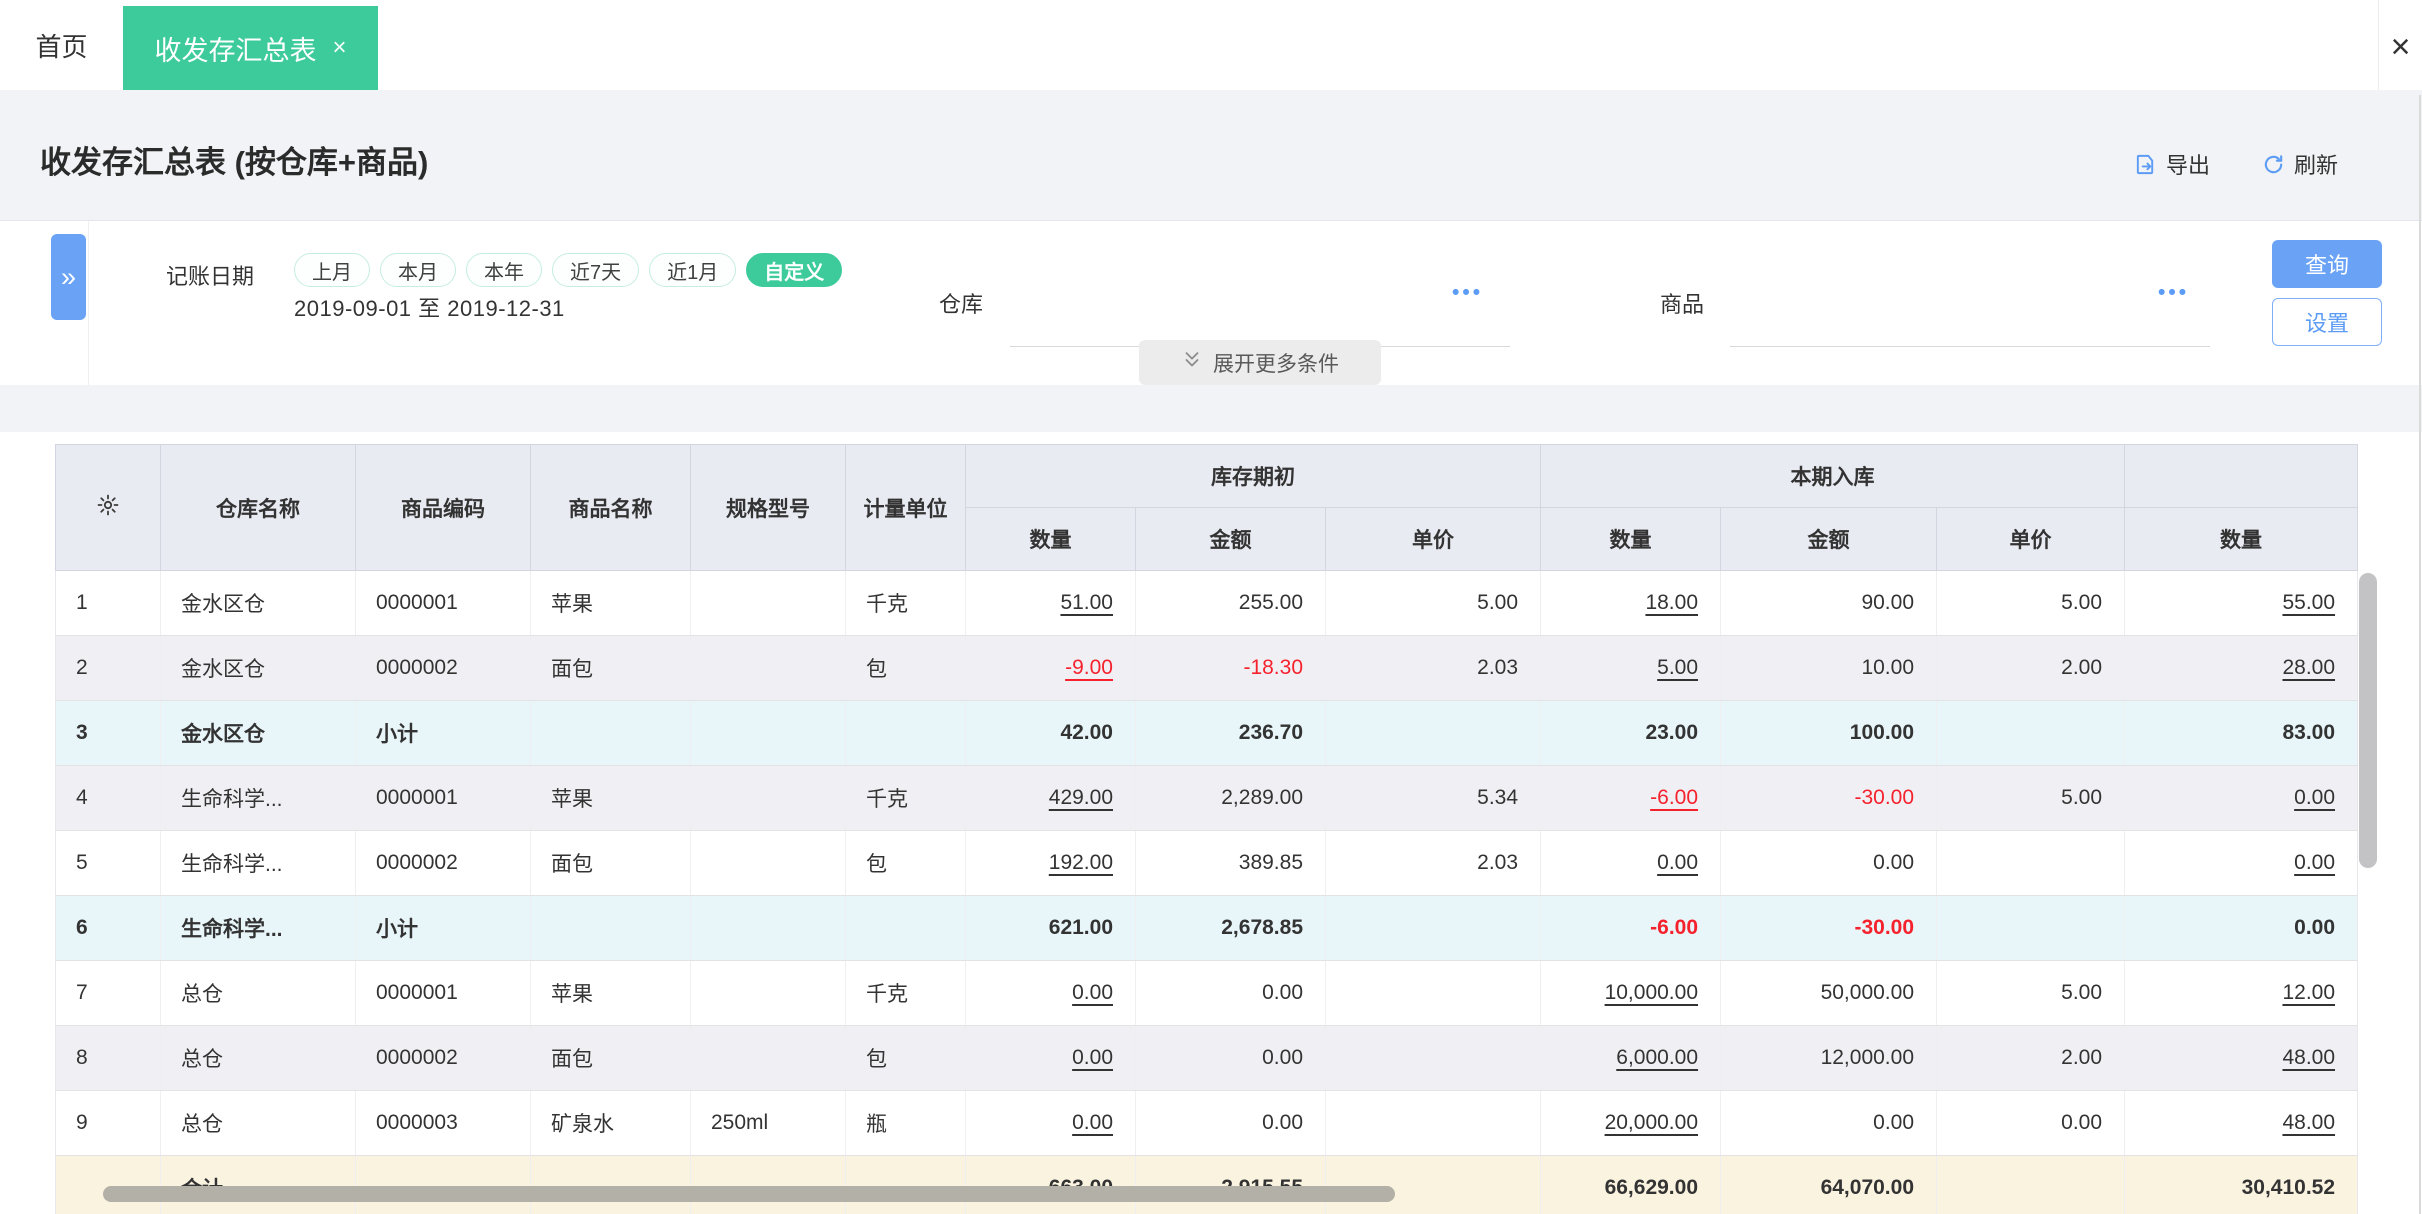 The image size is (2422, 1214). What do you see at coordinates (2145, 164) in the screenshot?
I see `export-icon` at bounding box center [2145, 164].